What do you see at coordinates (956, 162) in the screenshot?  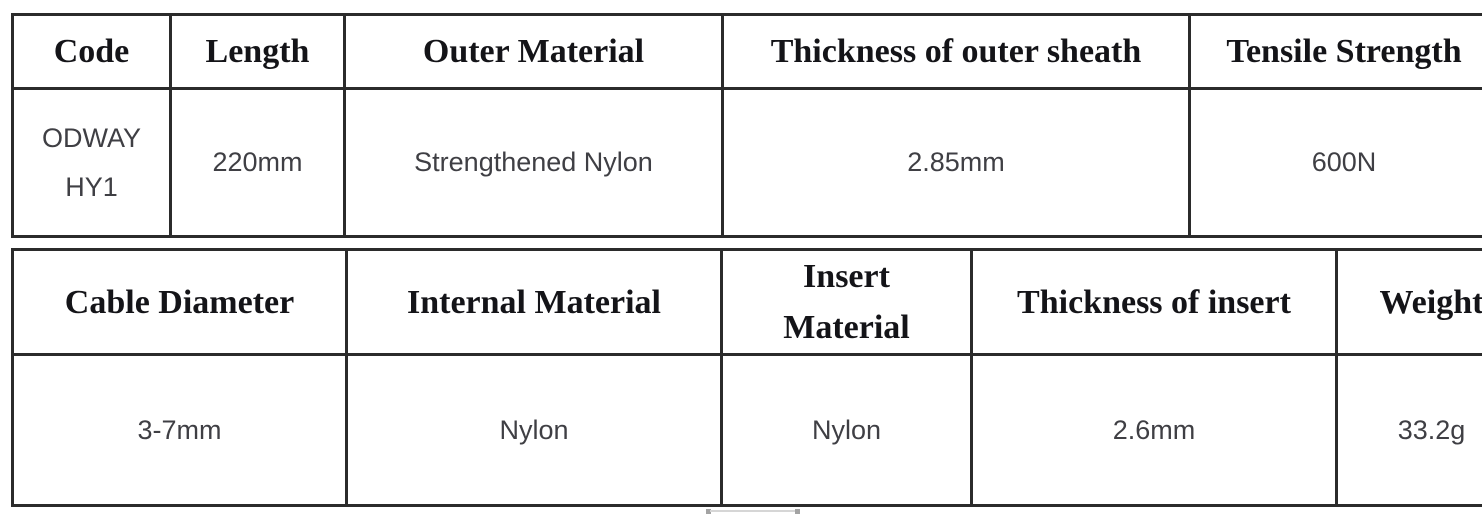 I see `value-thickness-outer-sheath: 2.85mm` at bounding box center [956, 162].